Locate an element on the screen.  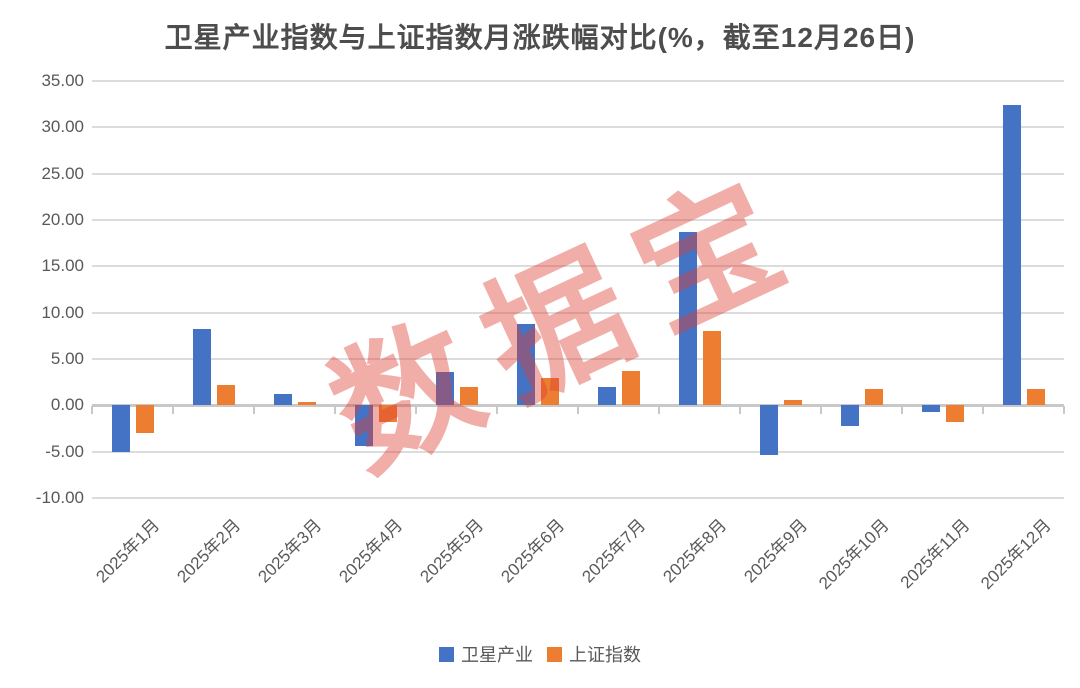
bar-卫星产业-2025年9月 is located at coordinates (768, 430).